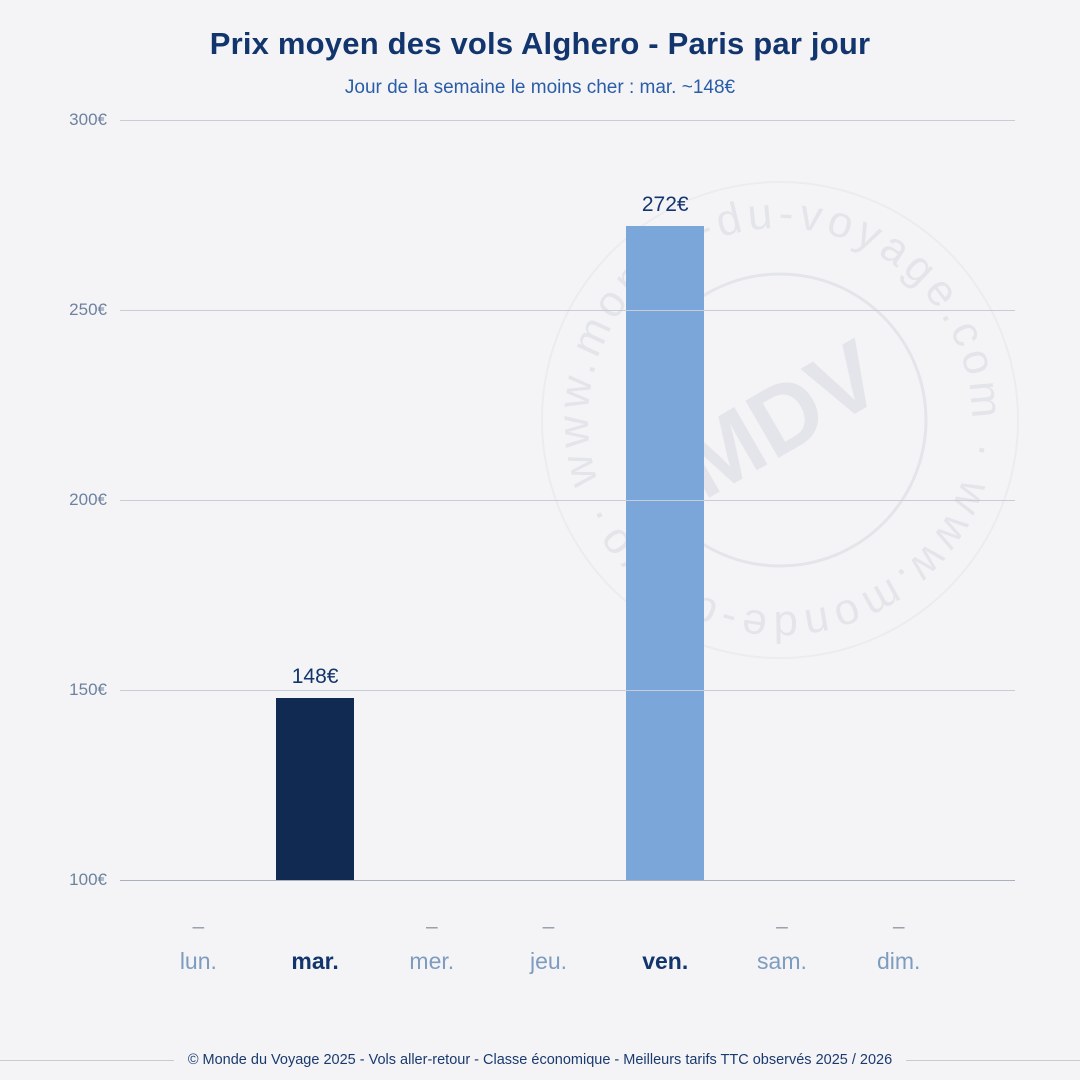  I want to click on no-data-marker-sam: –, so click(782, 926).